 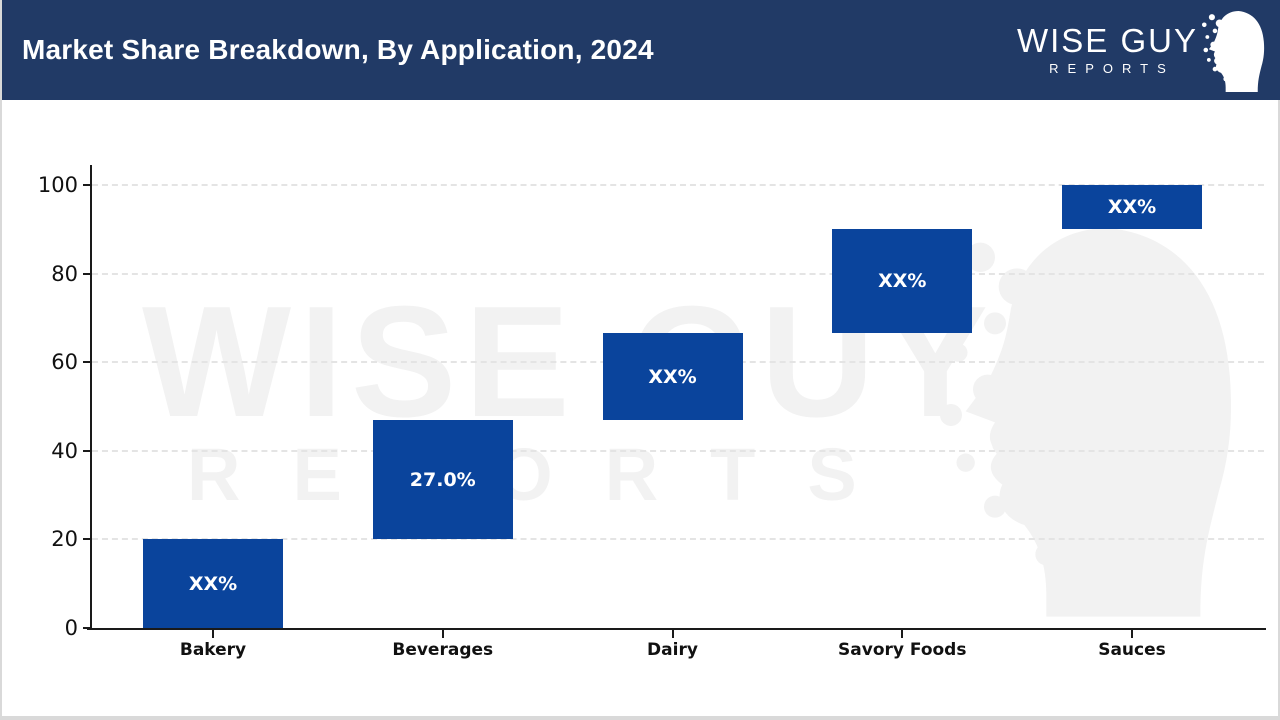 What do you see at coordinates (1112, 68) in the screenshot?
I see `logo-subtext: REPORTS` at bounding box center [1112, 68].